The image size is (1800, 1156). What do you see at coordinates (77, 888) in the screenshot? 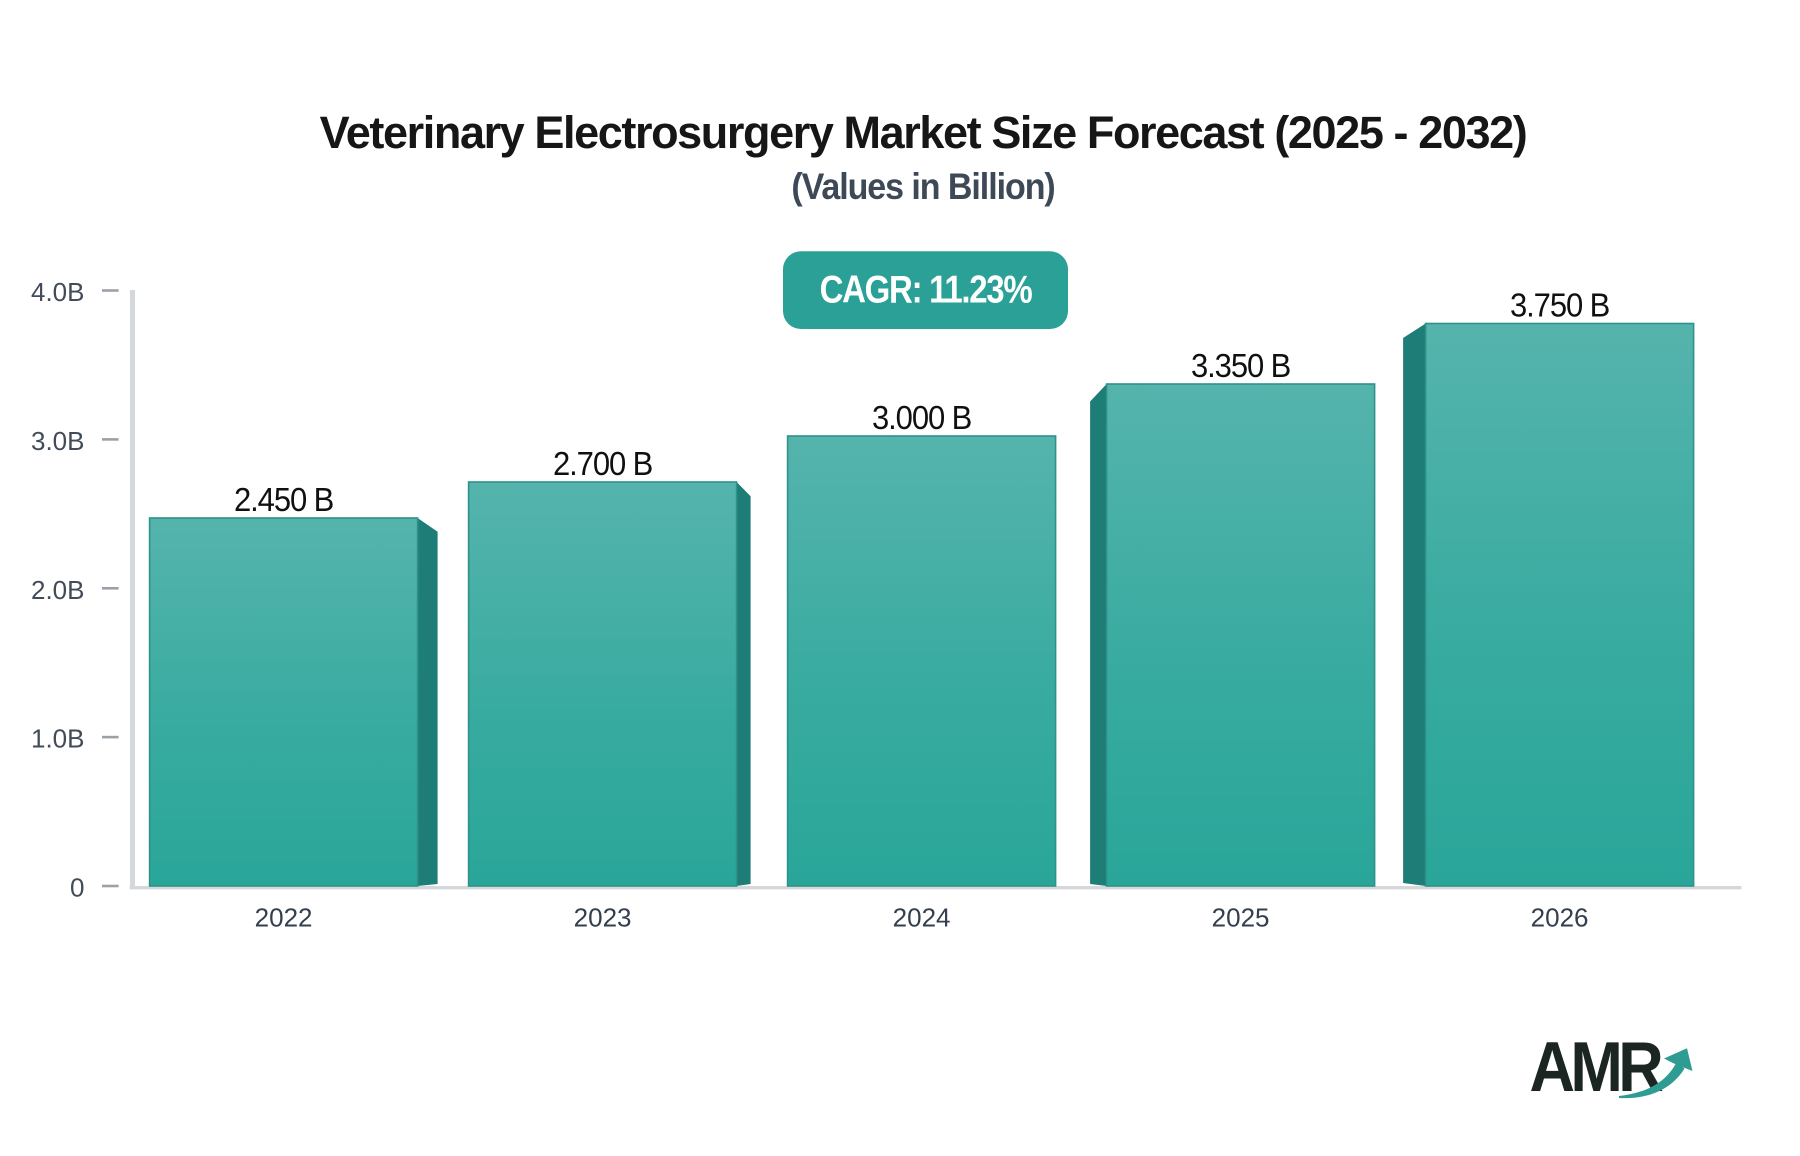
I see `svg-text: 0` at bounding box center [77, 888].